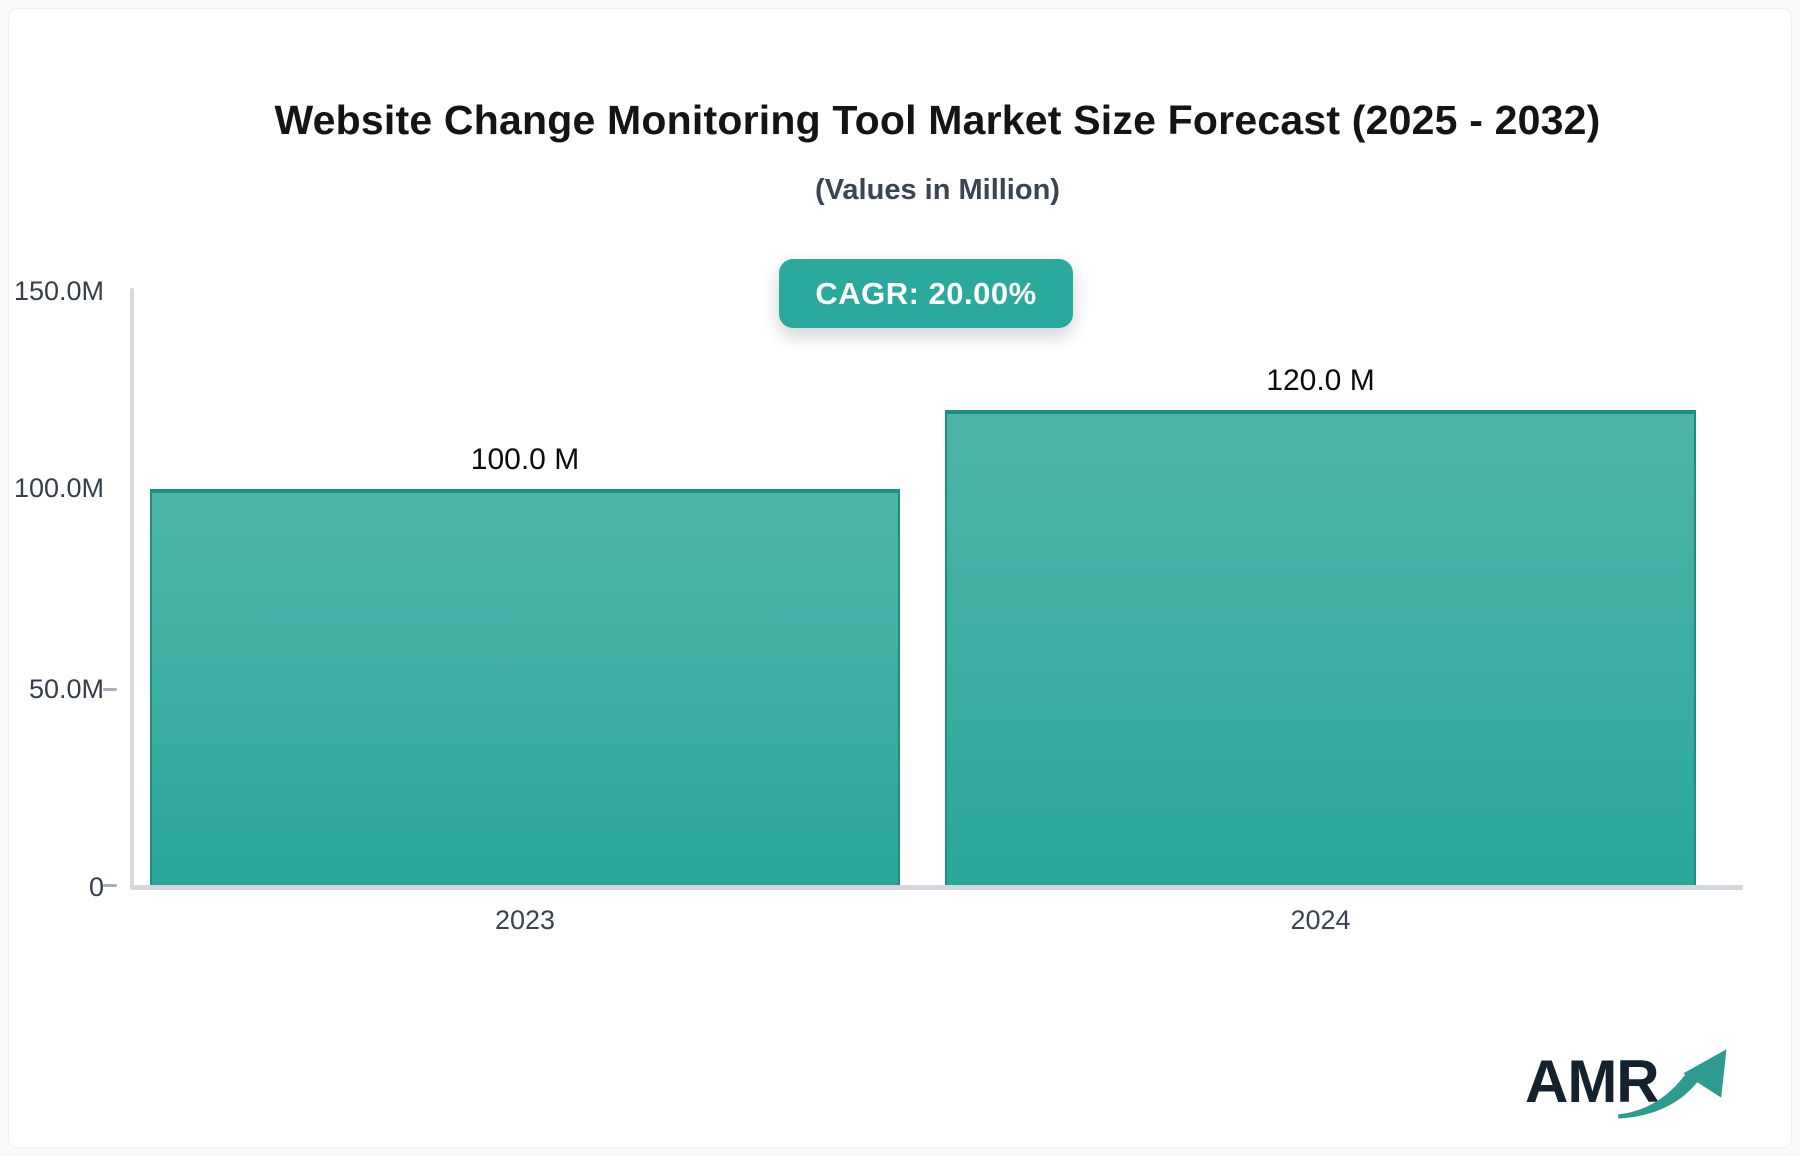 The image size is (1800, 1156). I want to click on cagr-badge-label: CAGR: 20.00%, so click(926, 293).